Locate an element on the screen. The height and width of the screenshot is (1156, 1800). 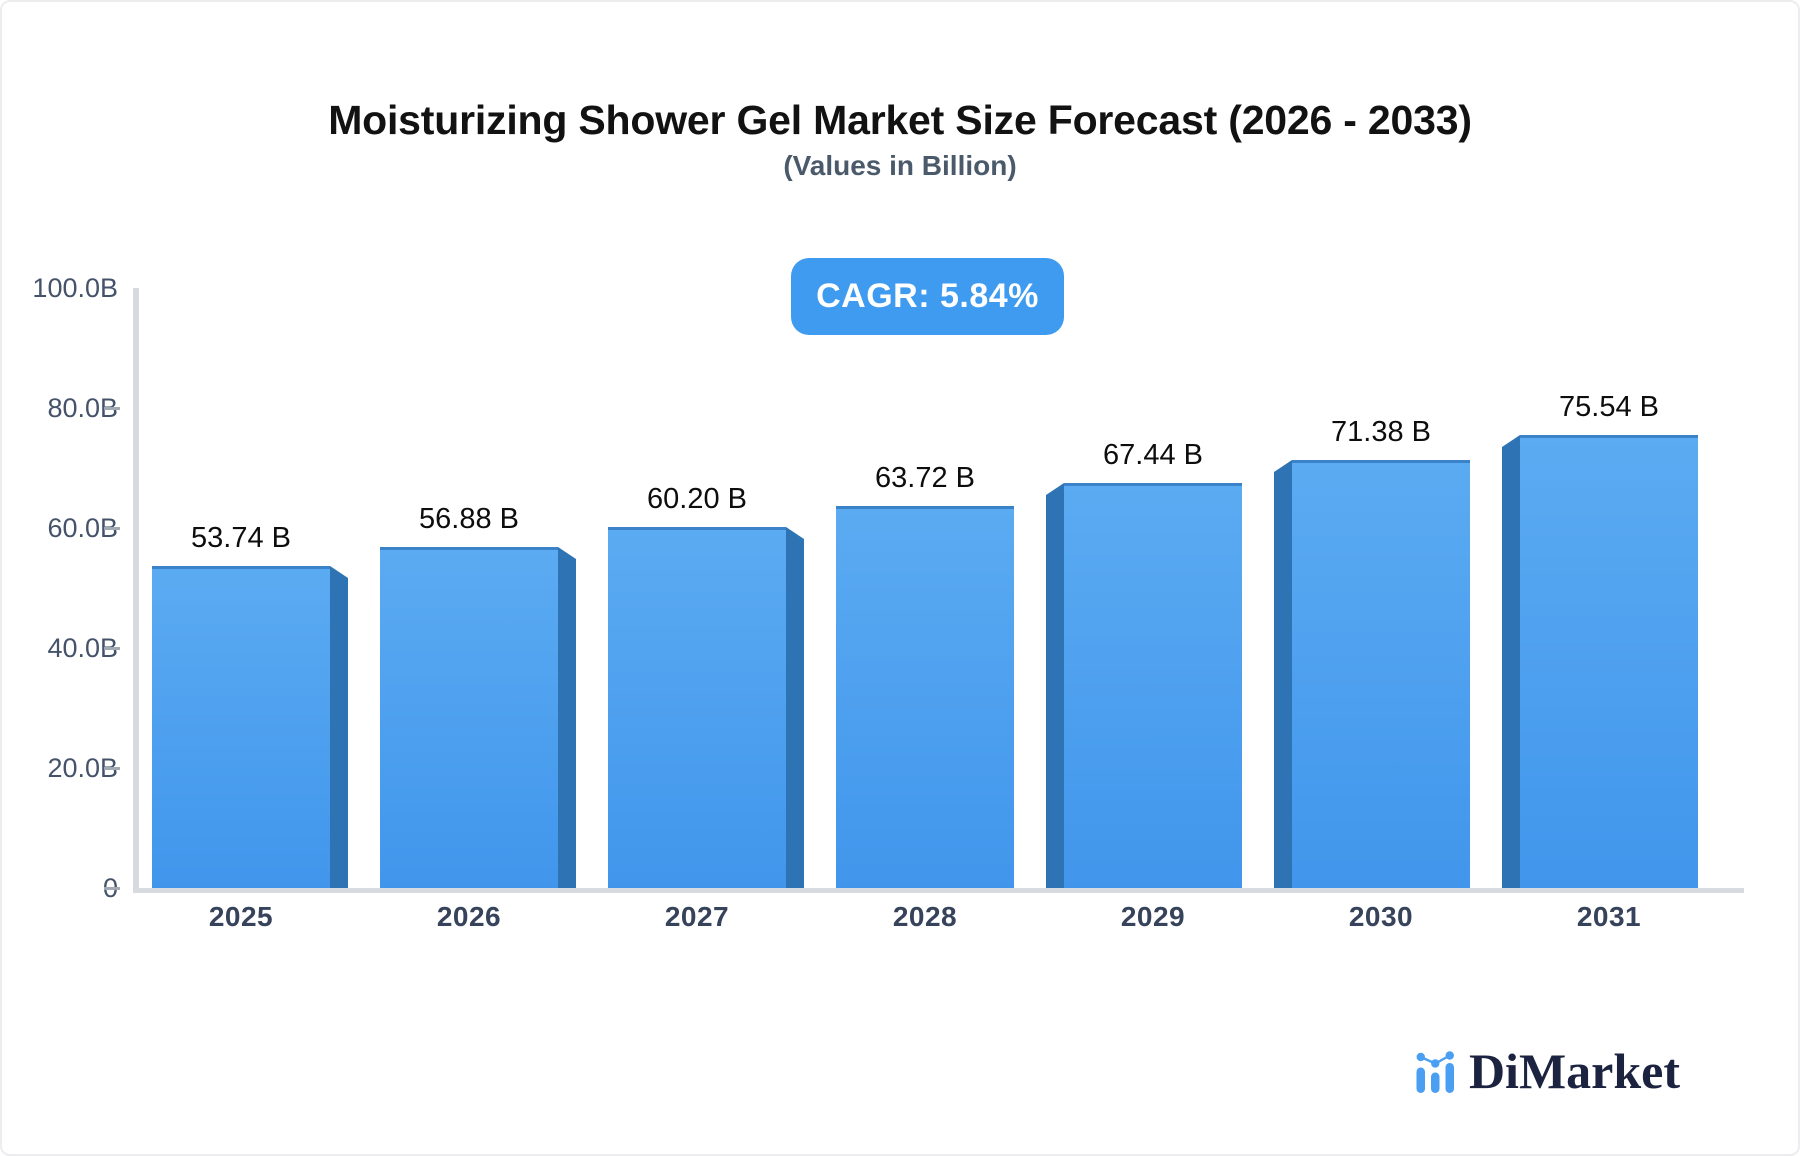
cagr-badge-label: CAGR: 5.84% is located at coordinates (927, 296).